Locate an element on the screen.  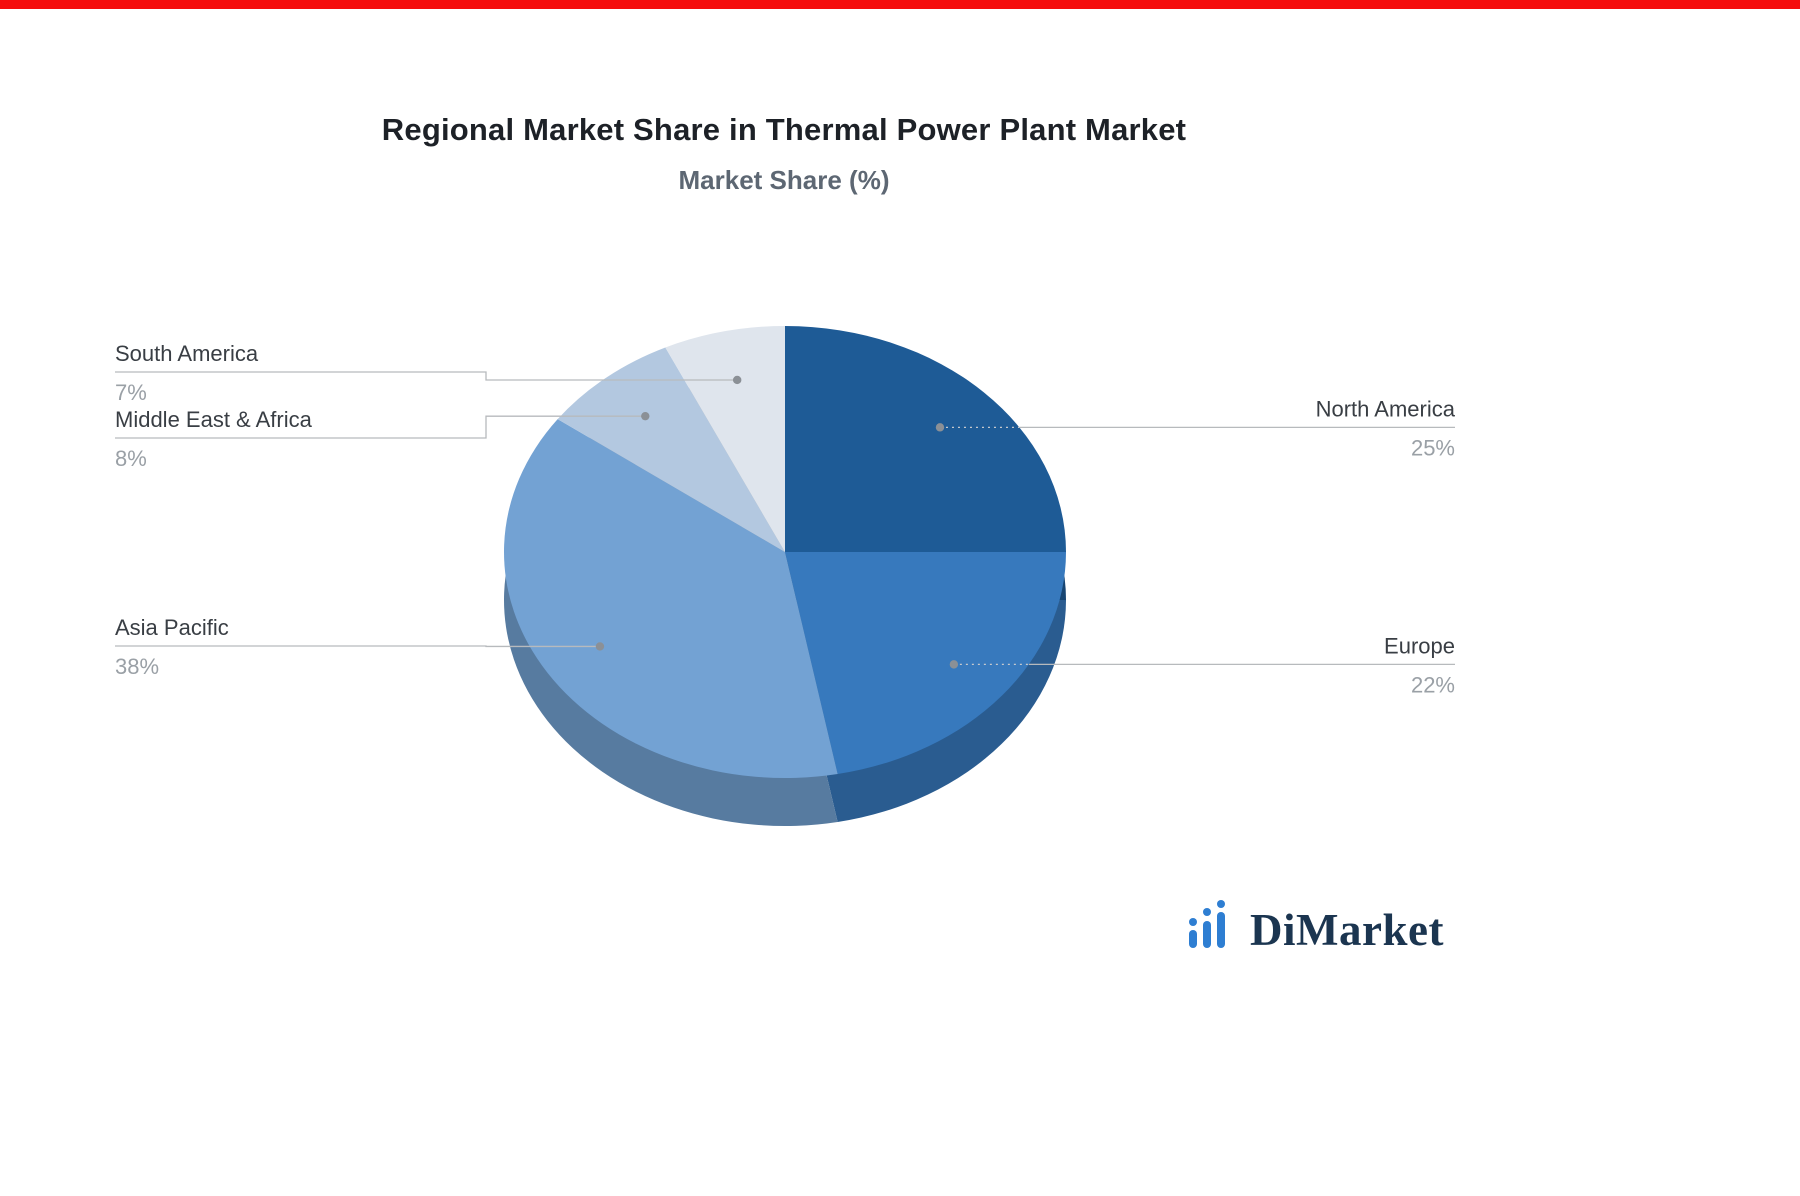
pie-slice-middle-east-africa is located at coordinates (671, 449).